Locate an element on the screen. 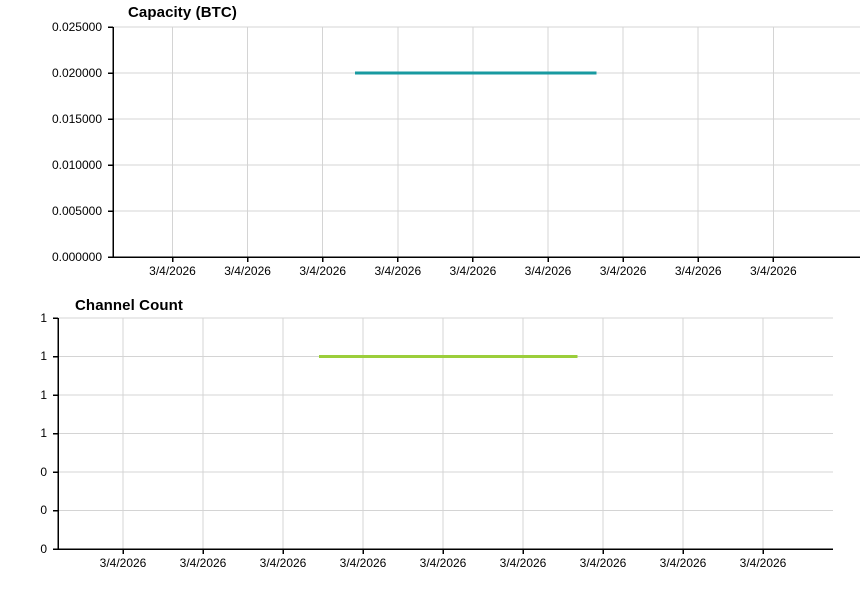 This screenshot has height=600, width=860. y-tick-label: 0.005000 is located at coordinates (76, 210).